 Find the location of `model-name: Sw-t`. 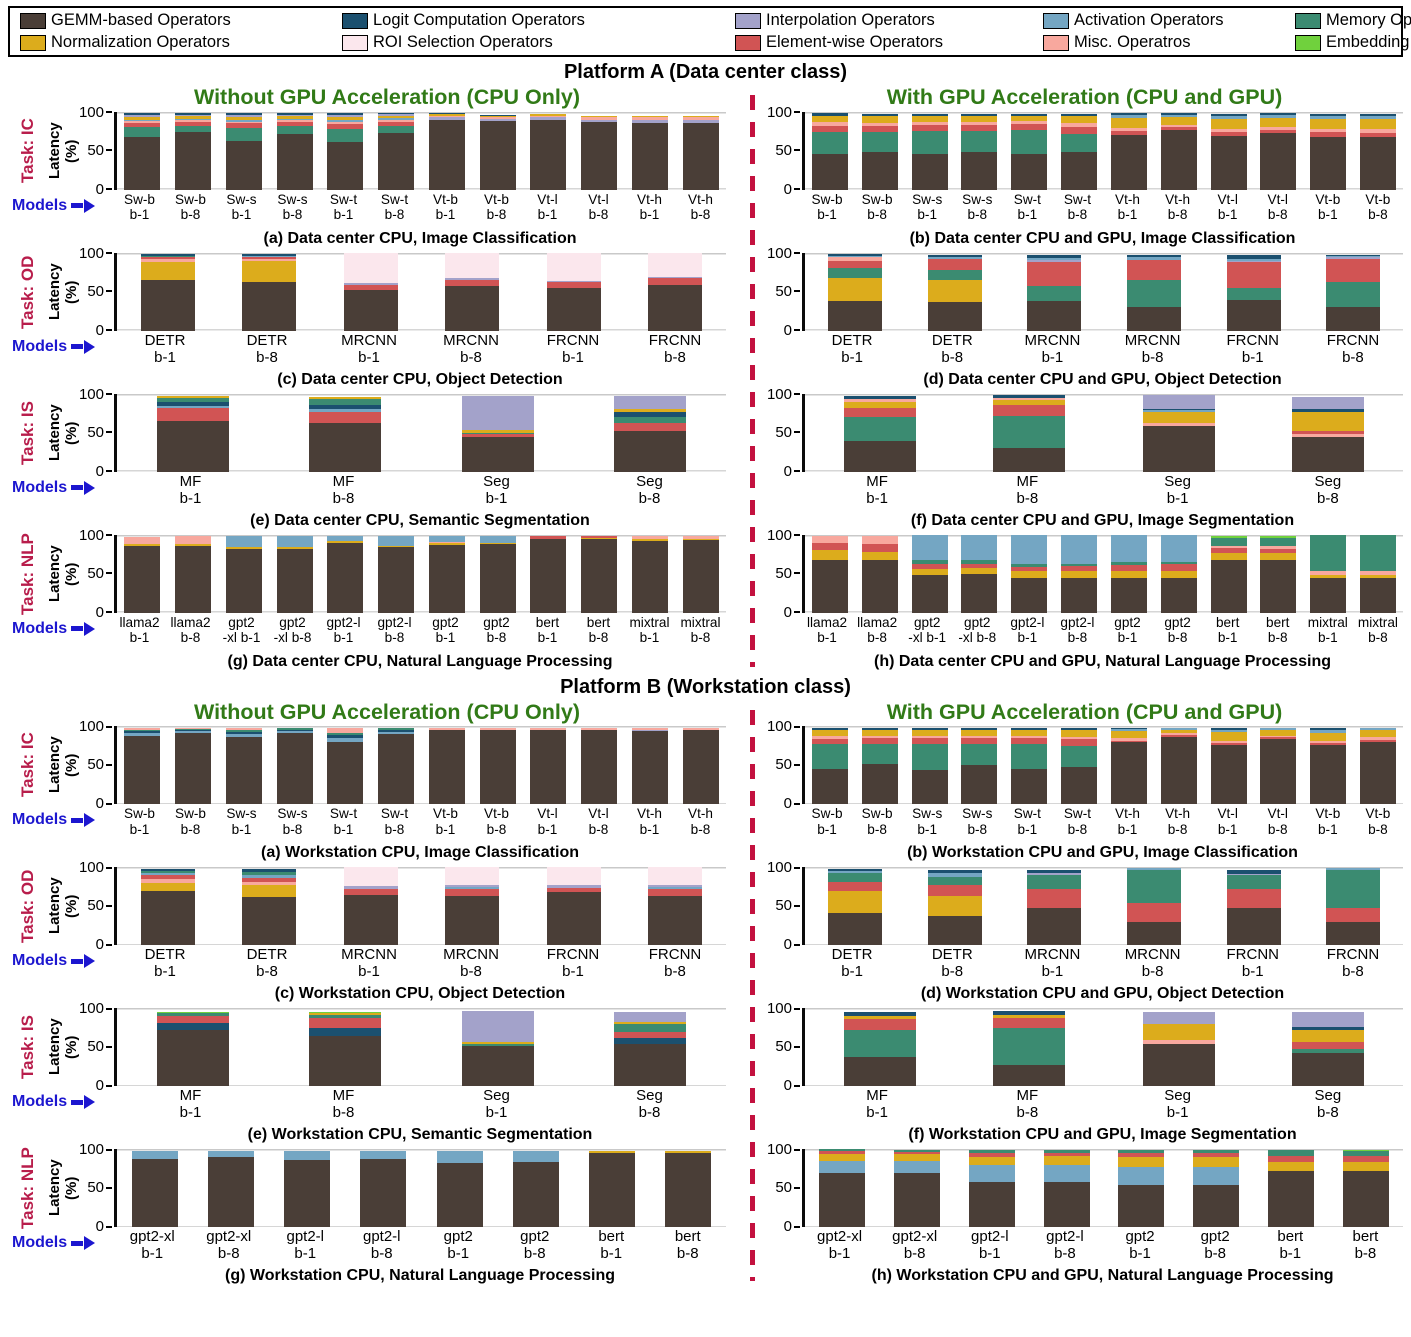

model-name: Sw-t is located at coordinates (394, 814).